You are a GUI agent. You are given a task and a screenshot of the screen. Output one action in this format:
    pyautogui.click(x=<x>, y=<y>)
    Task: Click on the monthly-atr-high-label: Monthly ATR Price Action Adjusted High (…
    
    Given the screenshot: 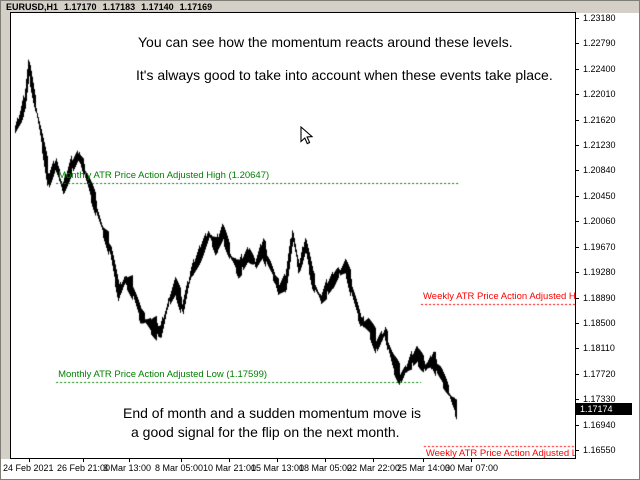 What is the action you would take?
    pyautogui.click(x=164, y=176)
    